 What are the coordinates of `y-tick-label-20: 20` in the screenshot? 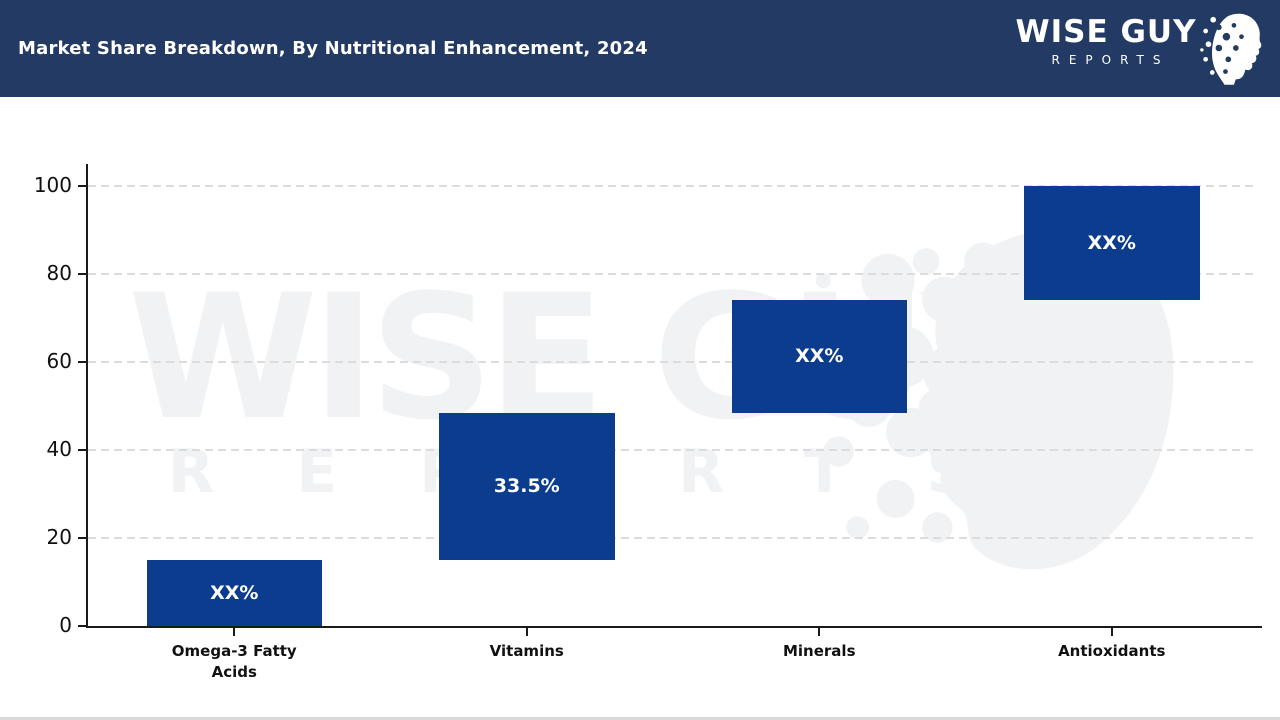 It's located at (59, 537).